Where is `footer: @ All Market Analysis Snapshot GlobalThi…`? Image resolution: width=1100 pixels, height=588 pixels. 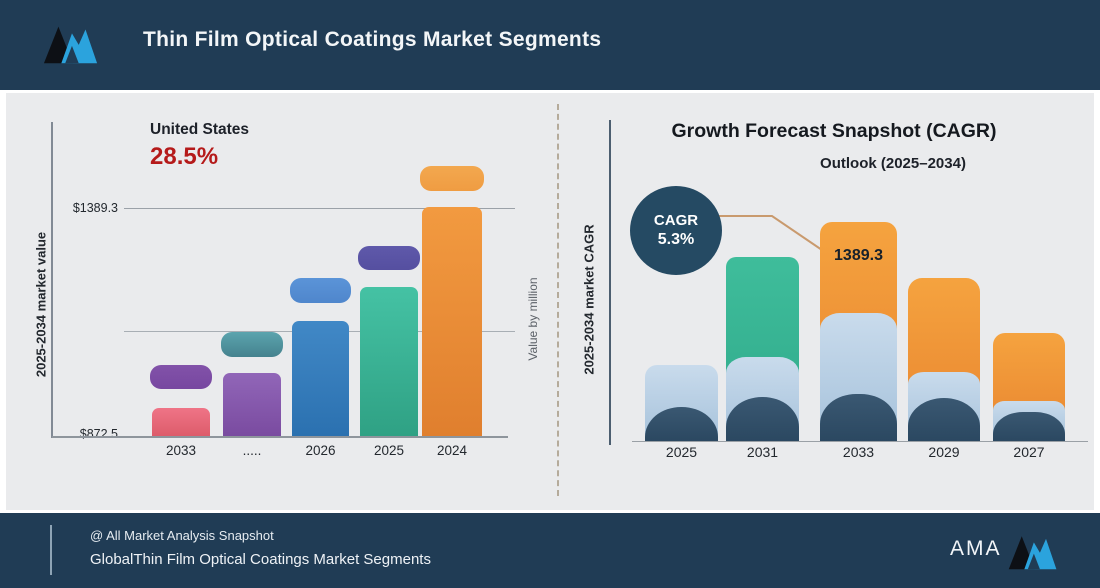
footer: @ All Market Analysis Snapshot GlobalThi… is located at coordinates (550, 550).